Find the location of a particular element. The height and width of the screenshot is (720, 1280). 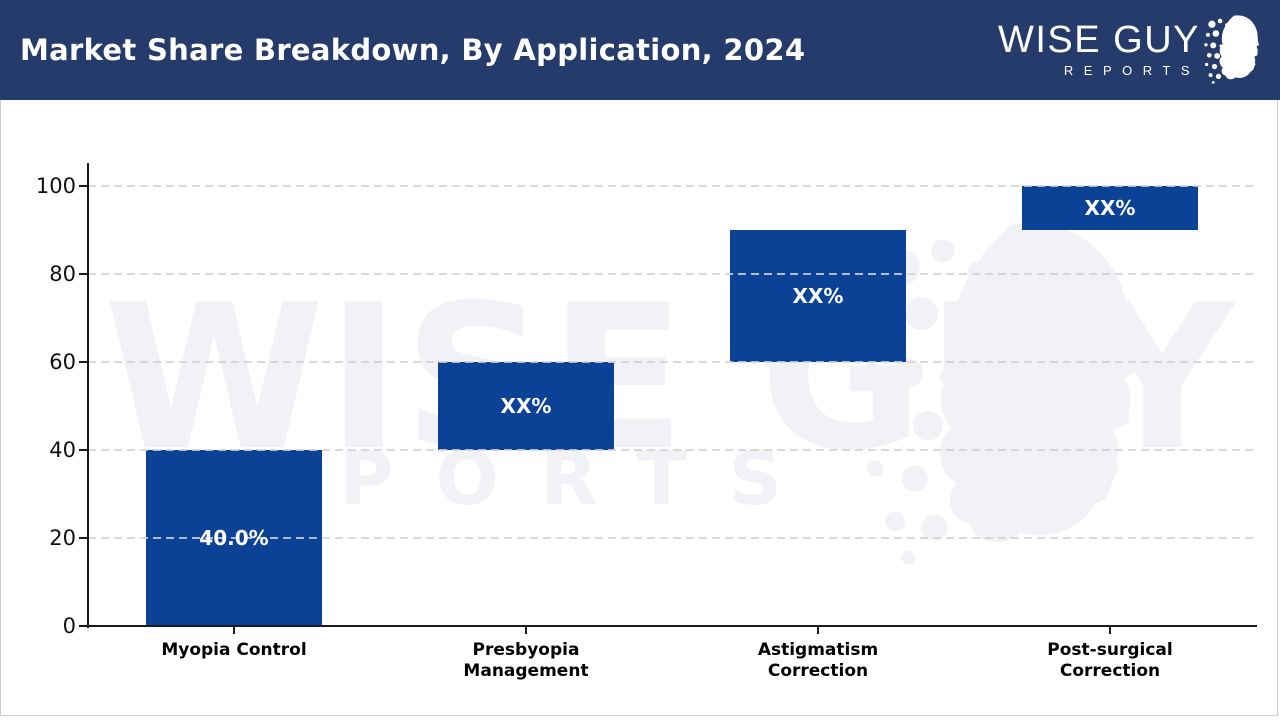

y-tick-label: 20 is located at coordinates (62, 538).